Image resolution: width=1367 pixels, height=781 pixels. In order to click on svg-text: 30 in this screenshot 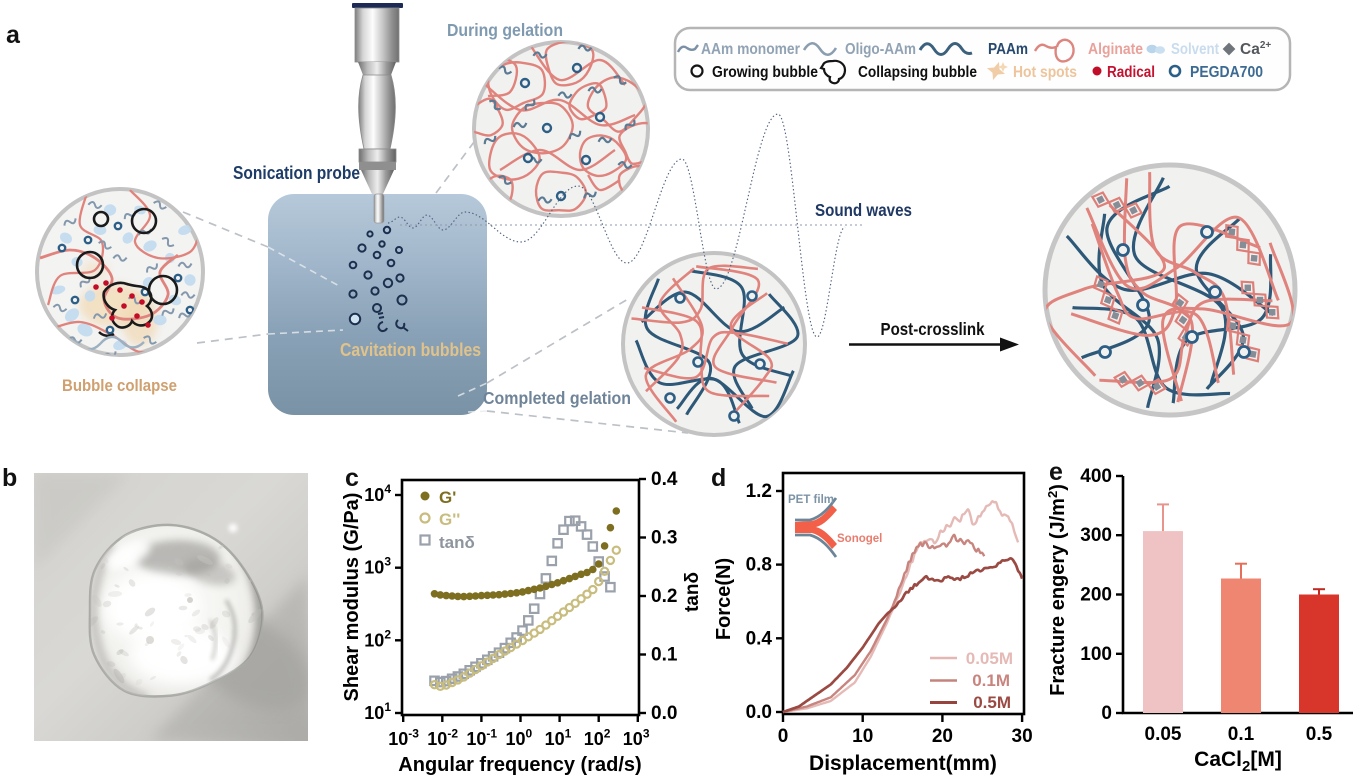, I will do `click(1022, 736)`.